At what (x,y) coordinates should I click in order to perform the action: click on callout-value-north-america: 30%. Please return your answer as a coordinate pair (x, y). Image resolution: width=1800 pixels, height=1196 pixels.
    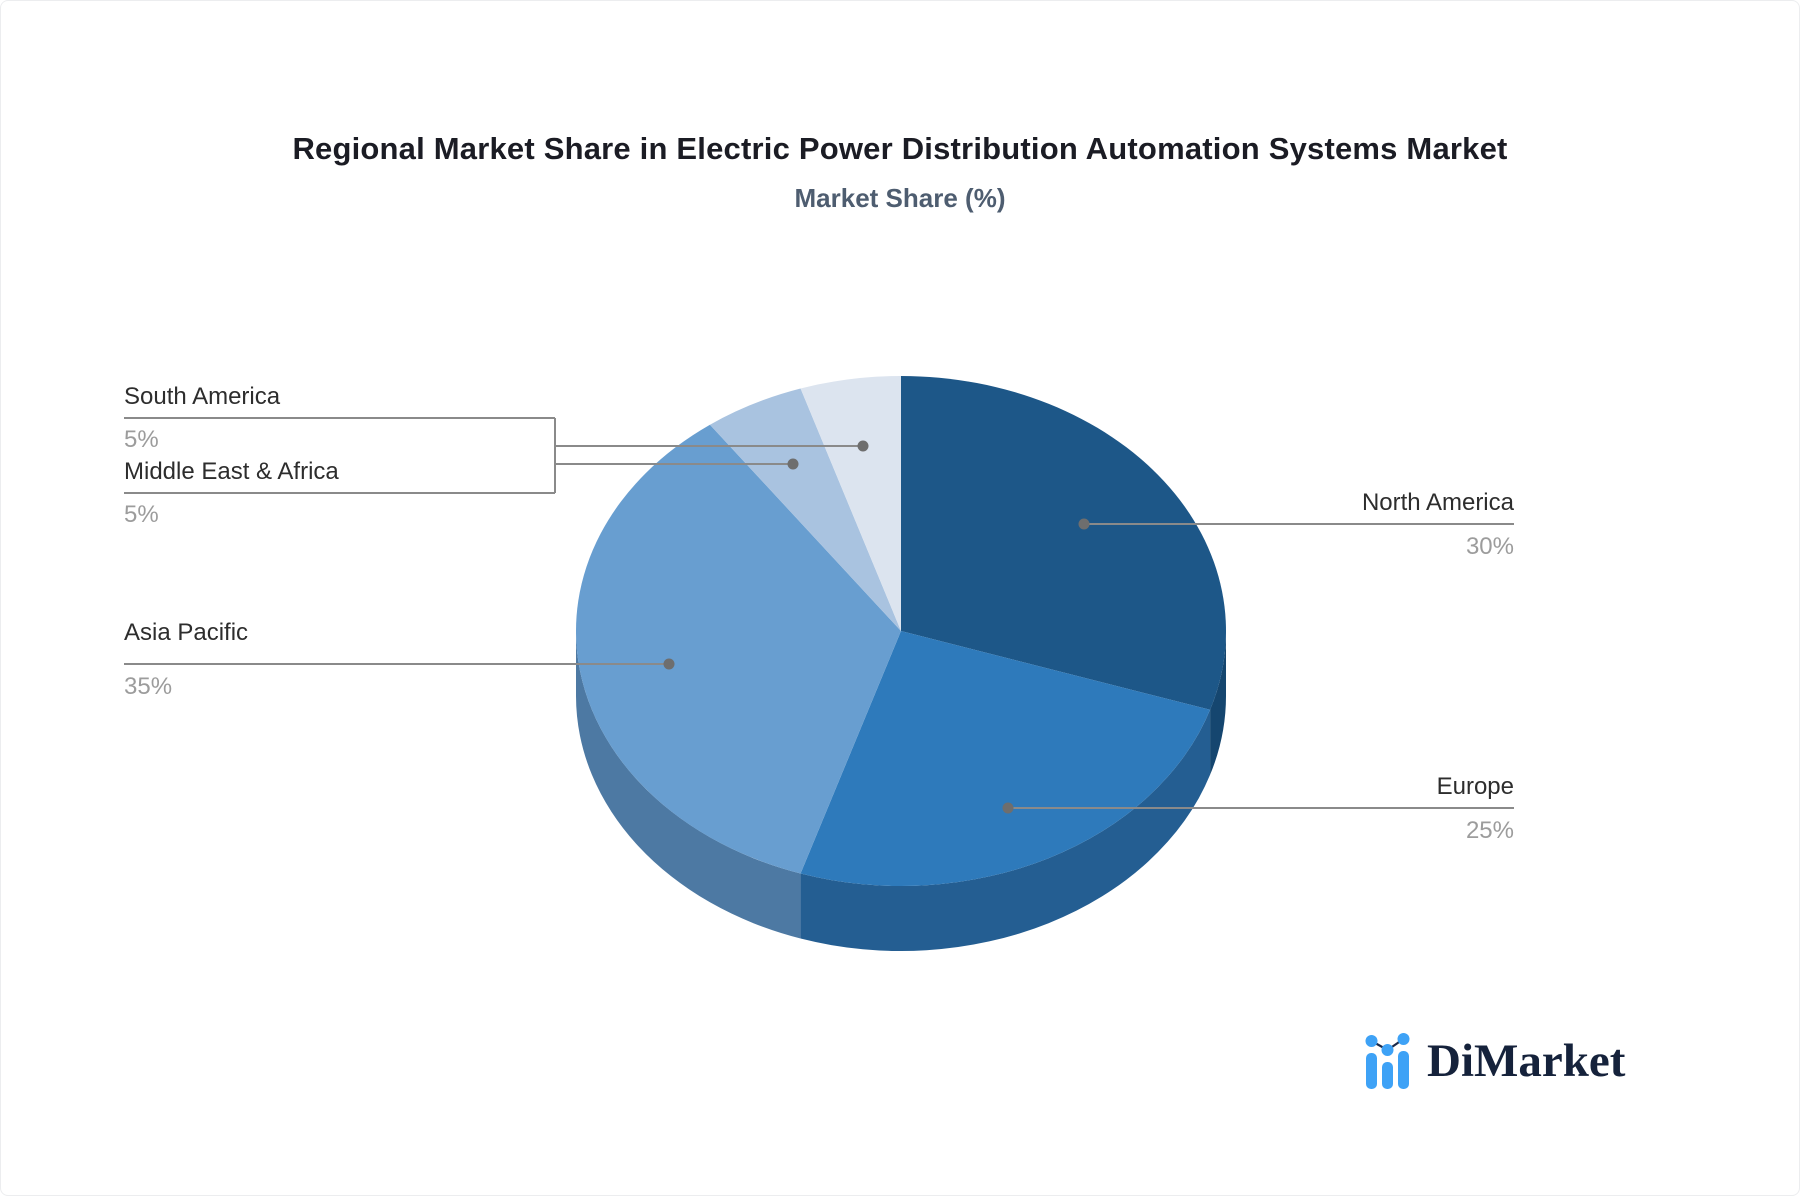
    Looking at the image, I should click on (1489, 546).